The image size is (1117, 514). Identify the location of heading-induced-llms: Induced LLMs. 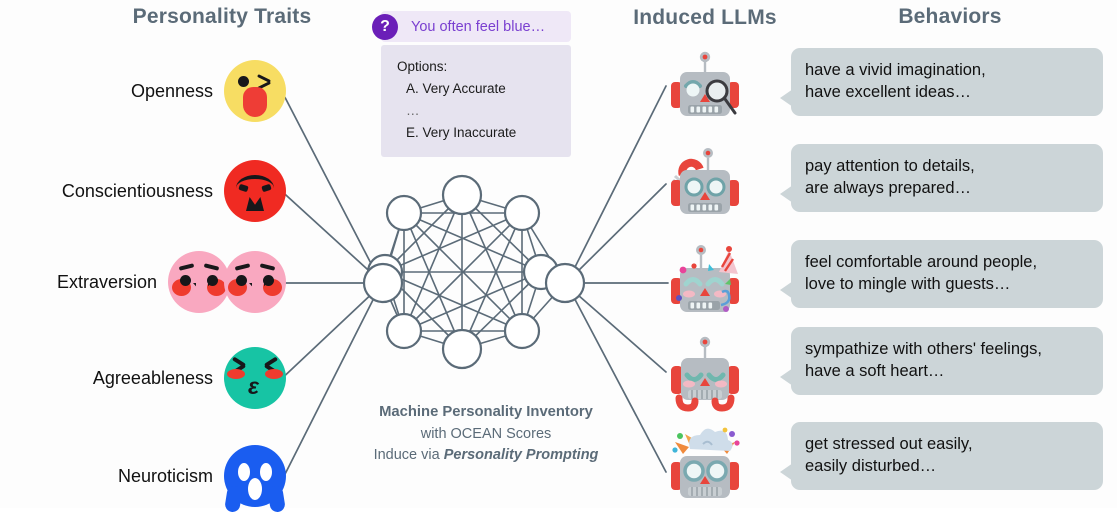
(705, 17).